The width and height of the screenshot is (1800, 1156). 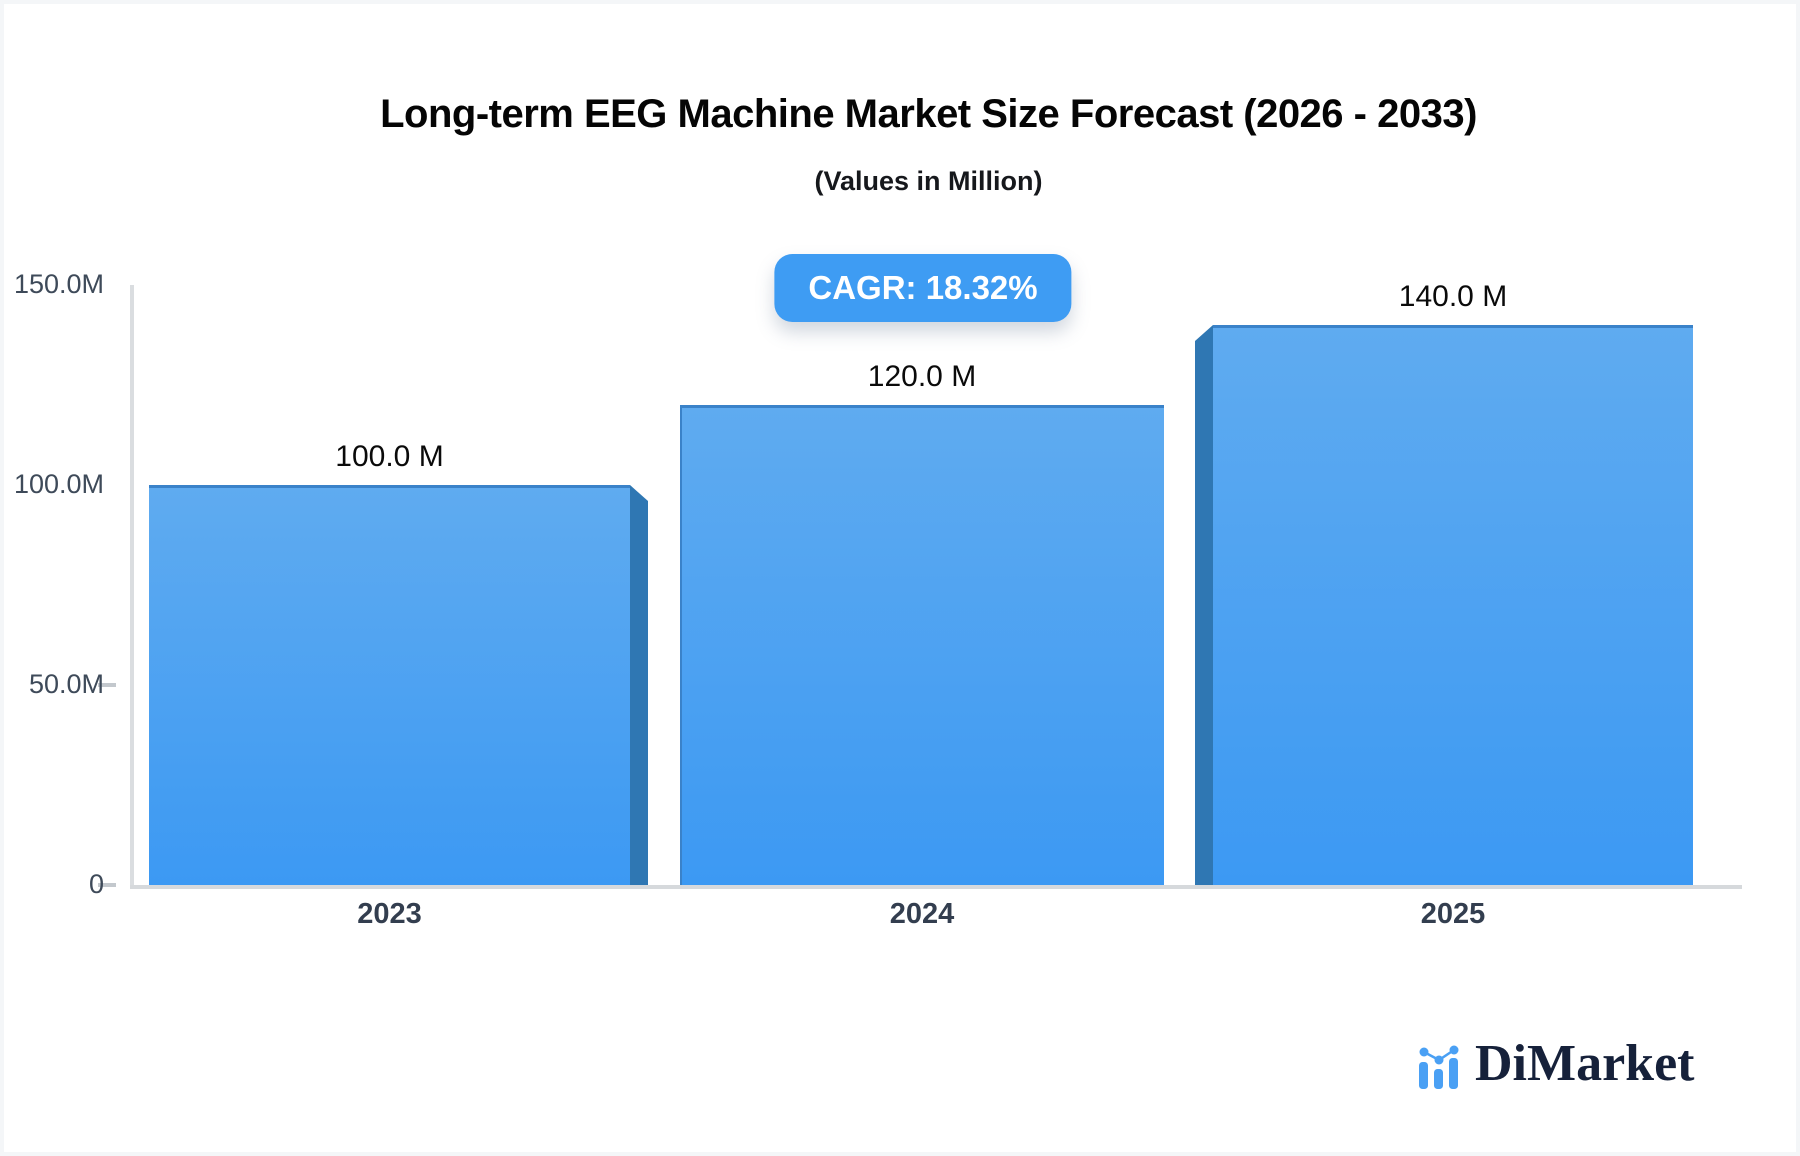 I want to click on logo-text: DiMarket, so click(x=1585, y=1063).